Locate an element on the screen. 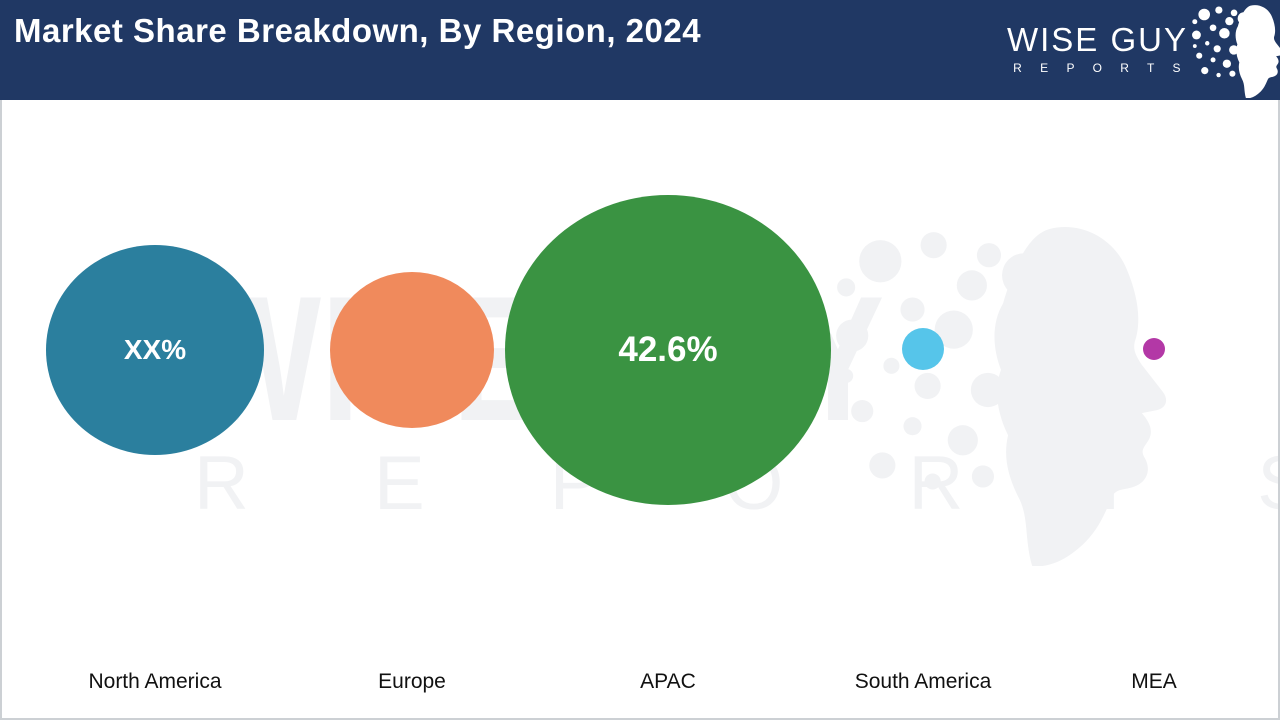 The image size is (1280, 720). bubble-apac: 42.6% is located at coordinates (668, 350).